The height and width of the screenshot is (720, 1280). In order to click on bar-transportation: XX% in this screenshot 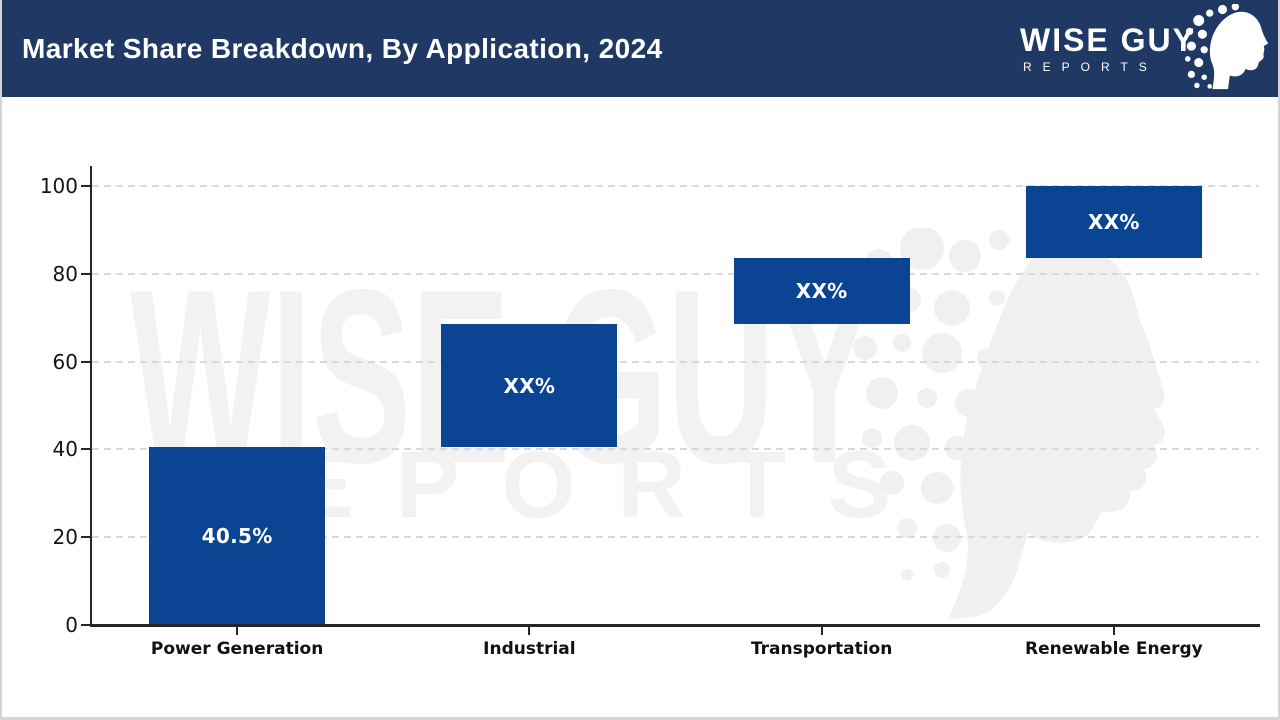, I will do `click(821, 291)`.